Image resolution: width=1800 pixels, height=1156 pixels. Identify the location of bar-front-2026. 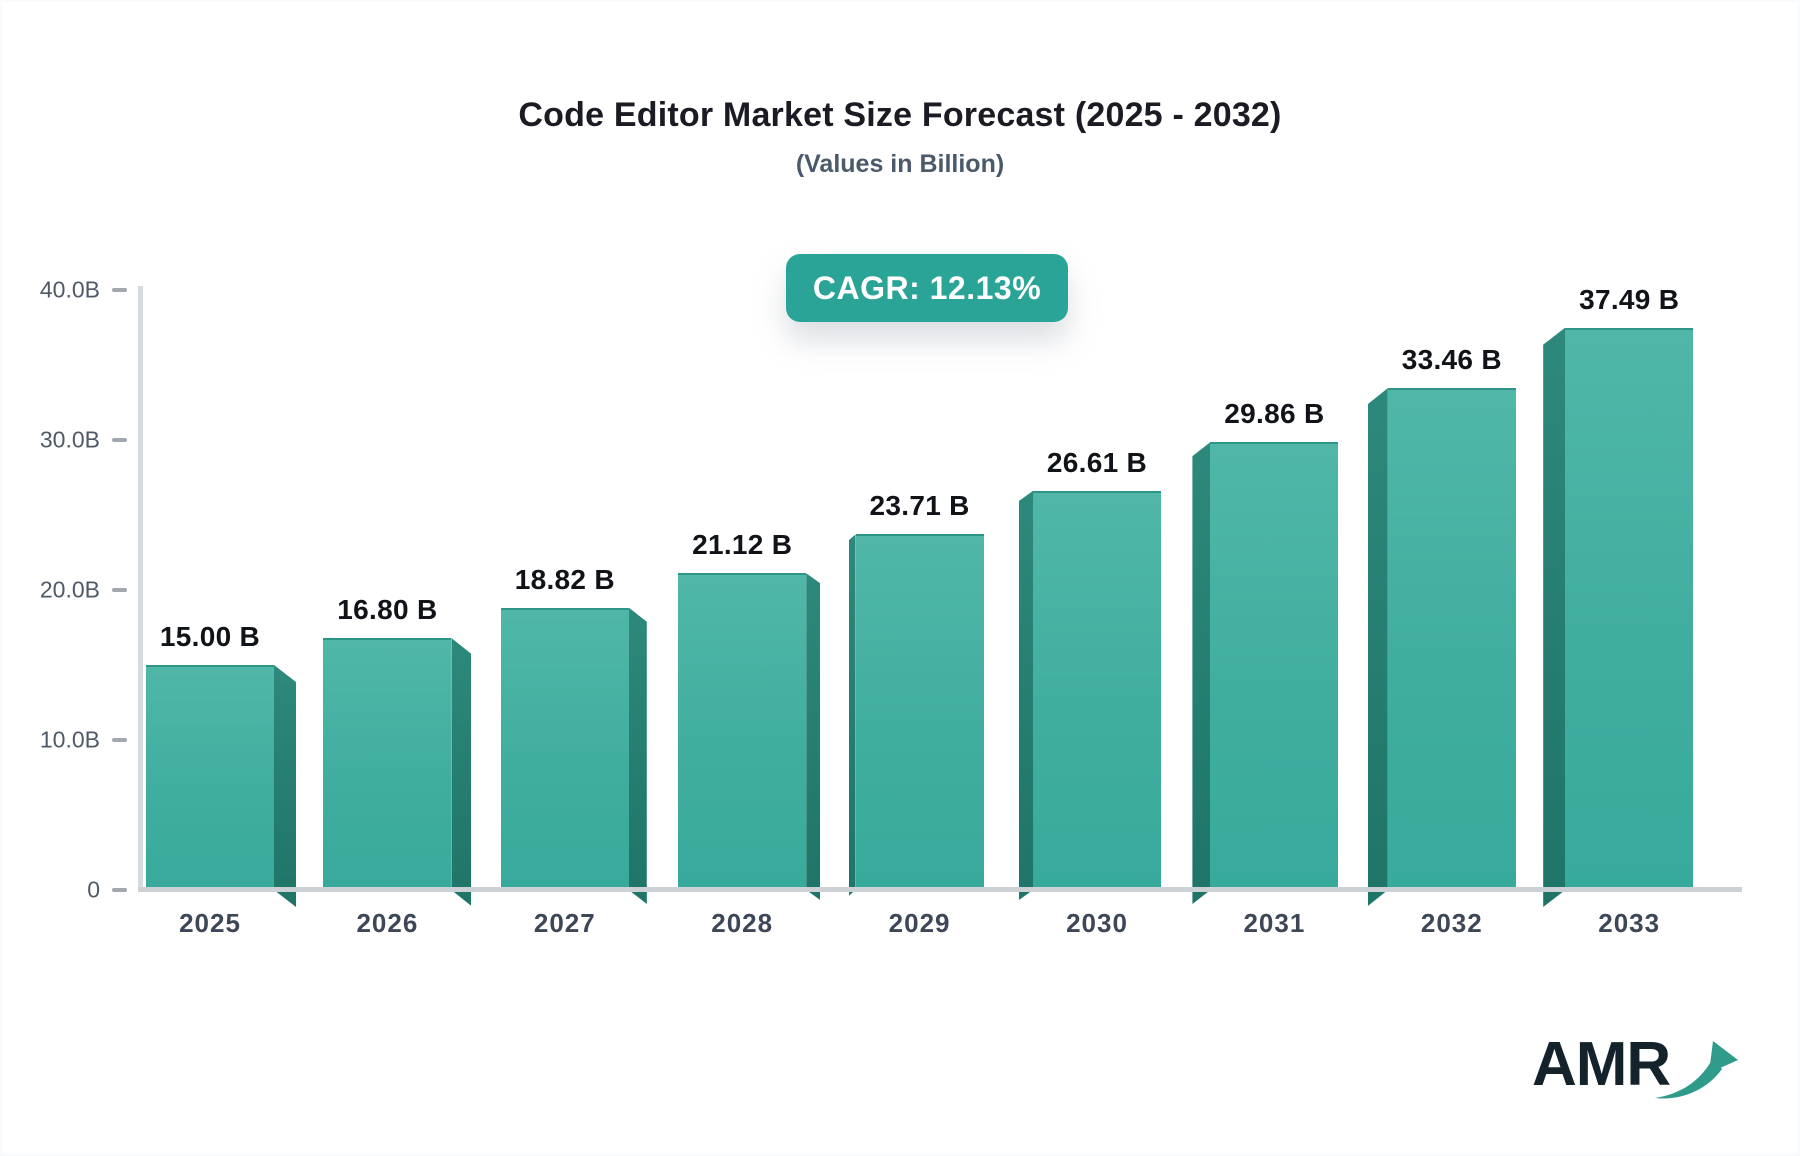
(387, 764).